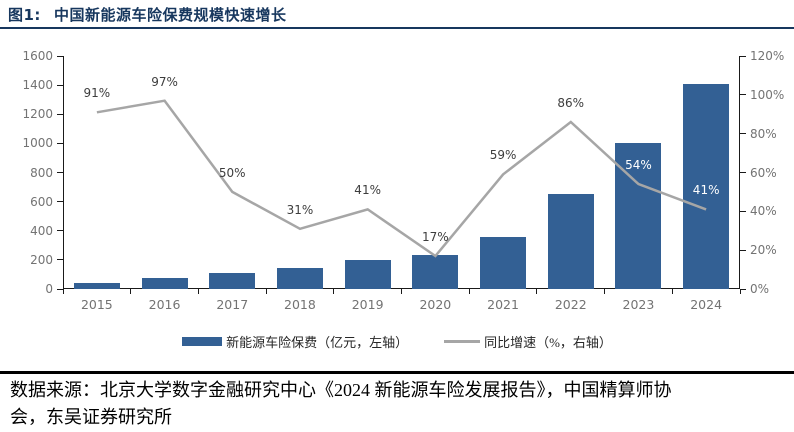 The height and width of the screenshot is (432, 794). Describe the element at coordinates (164, 81) in the screenshot. I see `growth-point-label-2016: 97%` at that location.